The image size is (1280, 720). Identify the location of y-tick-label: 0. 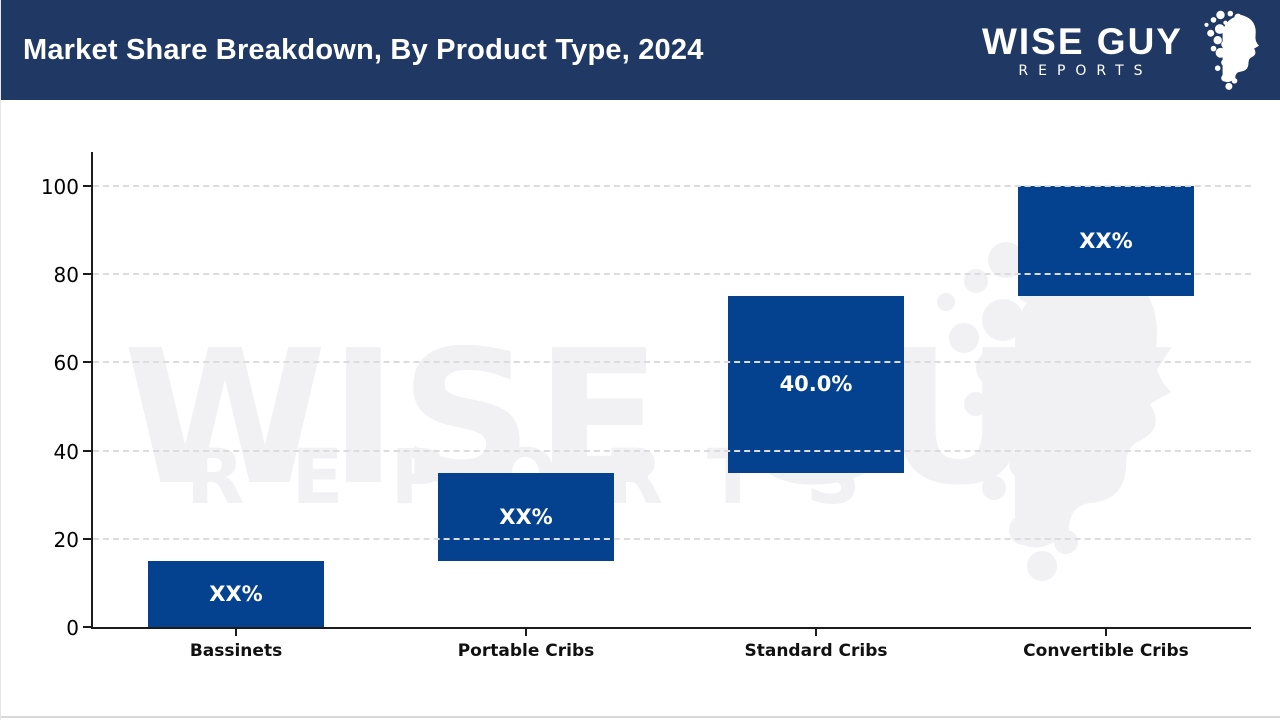
(72, 628).